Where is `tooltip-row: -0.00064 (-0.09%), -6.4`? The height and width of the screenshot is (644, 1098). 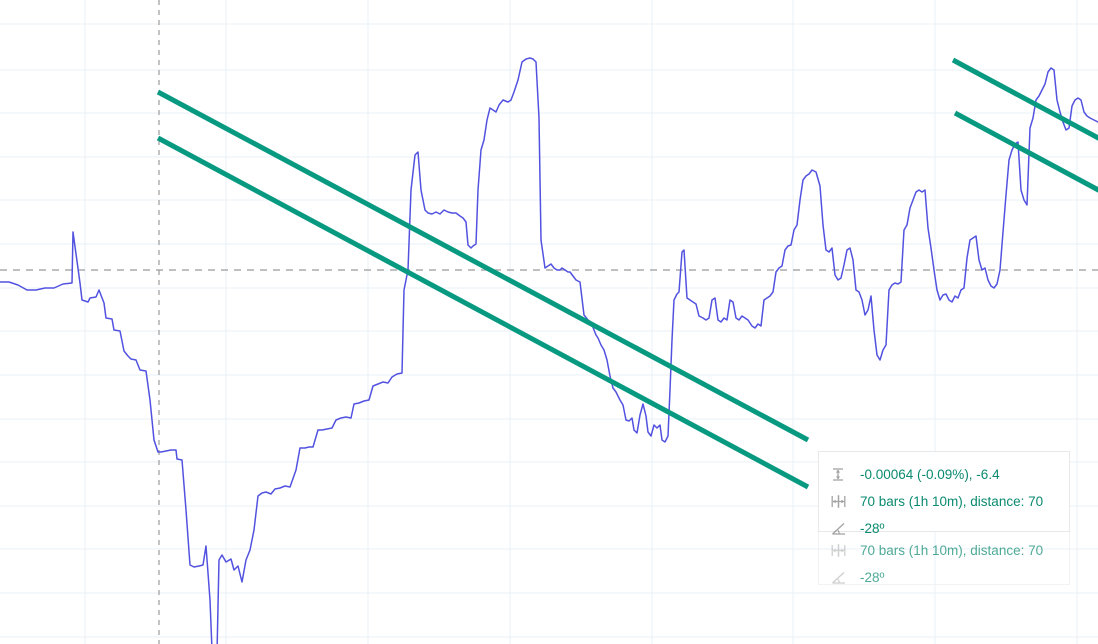
tooltip-row: -0.00064 (-0.09%), -6.4 is located at coordinates (942, 474).